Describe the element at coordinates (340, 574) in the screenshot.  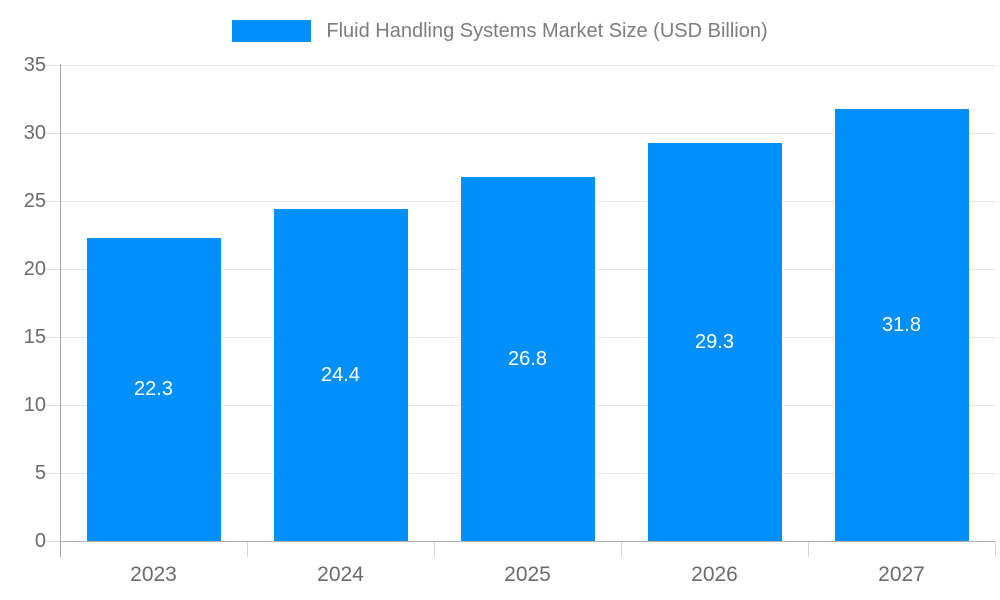
I see `x-axis-label: 2024` at that location.